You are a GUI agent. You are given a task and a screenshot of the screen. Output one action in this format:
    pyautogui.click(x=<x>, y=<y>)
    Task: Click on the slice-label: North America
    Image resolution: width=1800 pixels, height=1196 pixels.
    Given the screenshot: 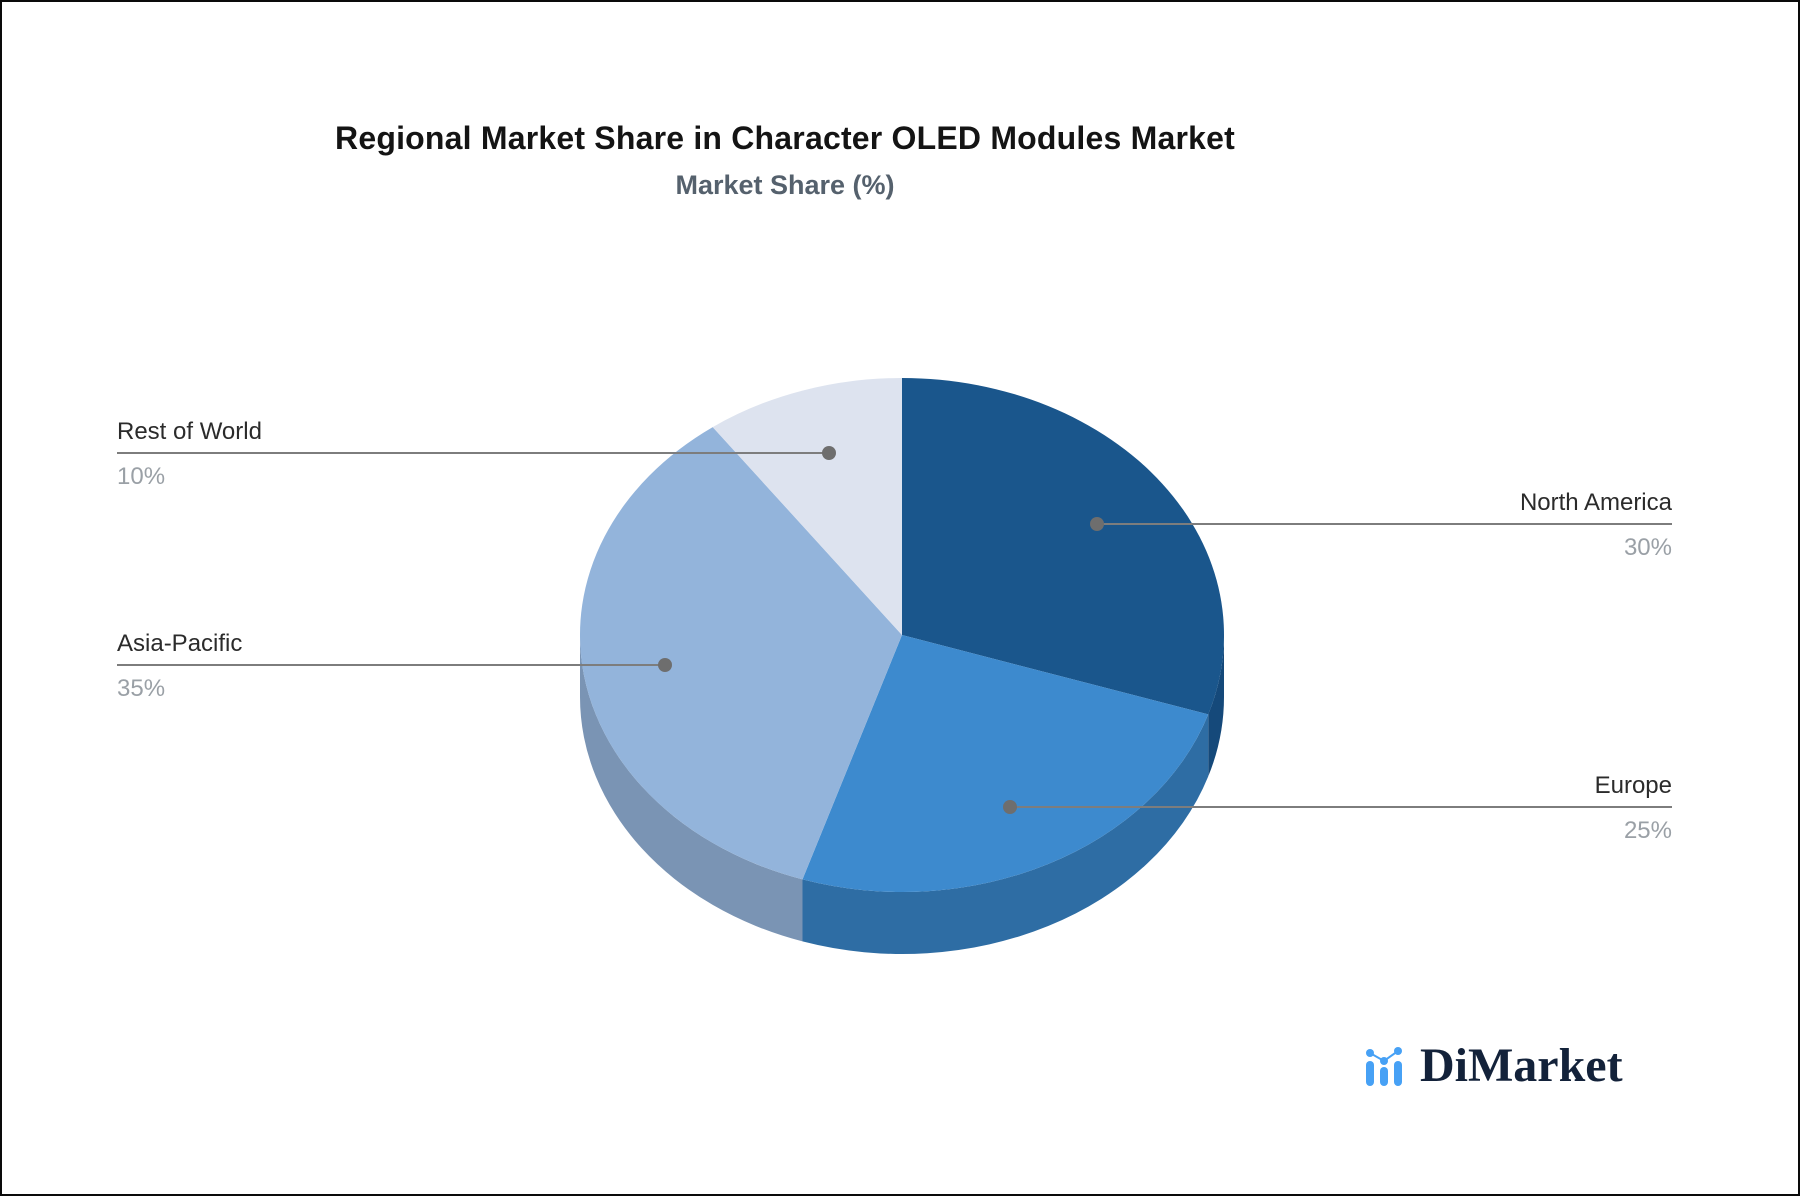 What is the action you would take?
    pyautogui.click(x=1595, y=502)
    